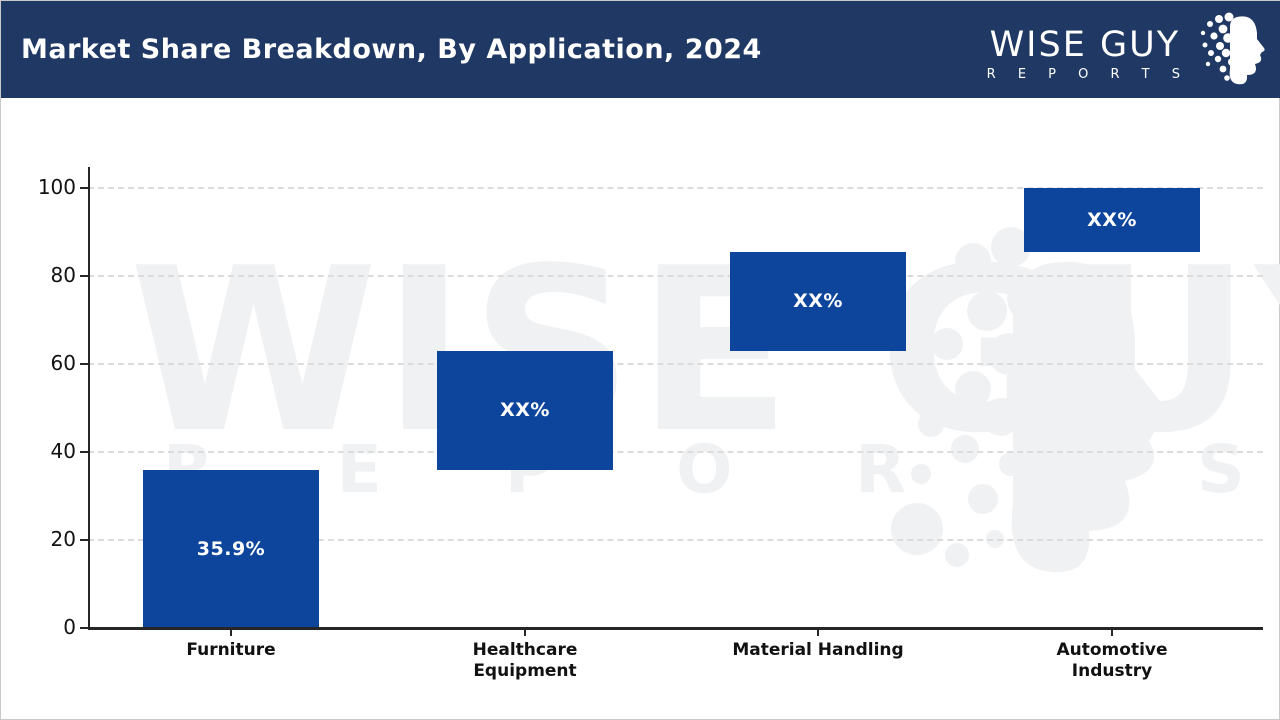 This screenshot has width=1280, height=720. What do you see at coordinates (1112, 660) in the screenshot?
I see `xcat-label-3: Automotive Industry` at bounding box center [1112, 660].